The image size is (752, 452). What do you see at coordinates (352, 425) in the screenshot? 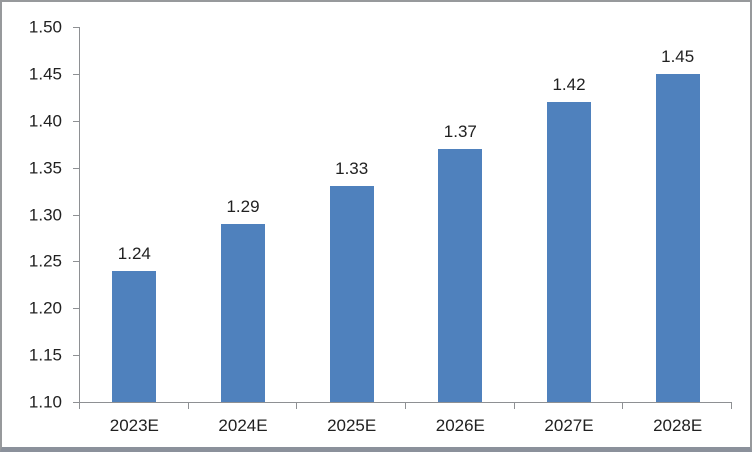
I see `x-category-label: 2025E` at bounding box center [352, 425].